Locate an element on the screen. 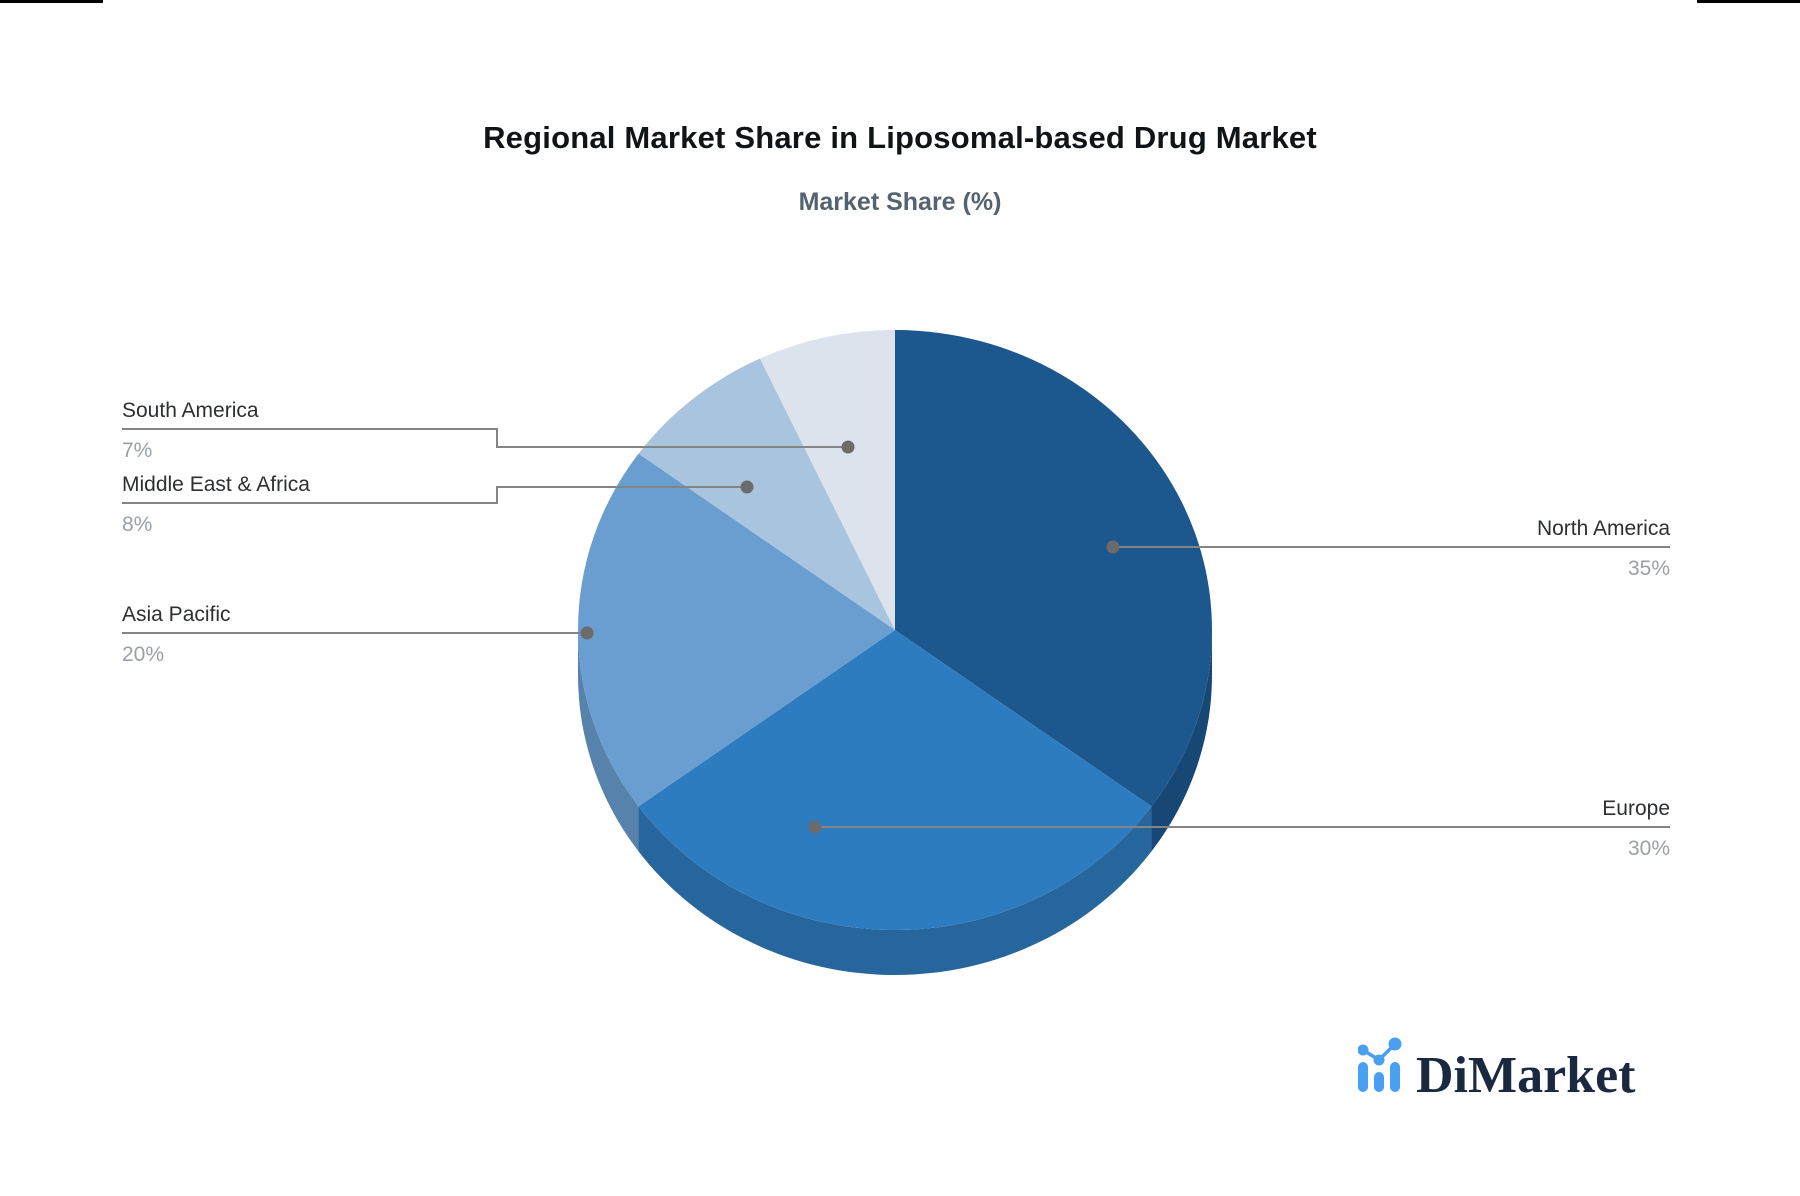  leader-line-south-america is located at coordinates (485, 438).